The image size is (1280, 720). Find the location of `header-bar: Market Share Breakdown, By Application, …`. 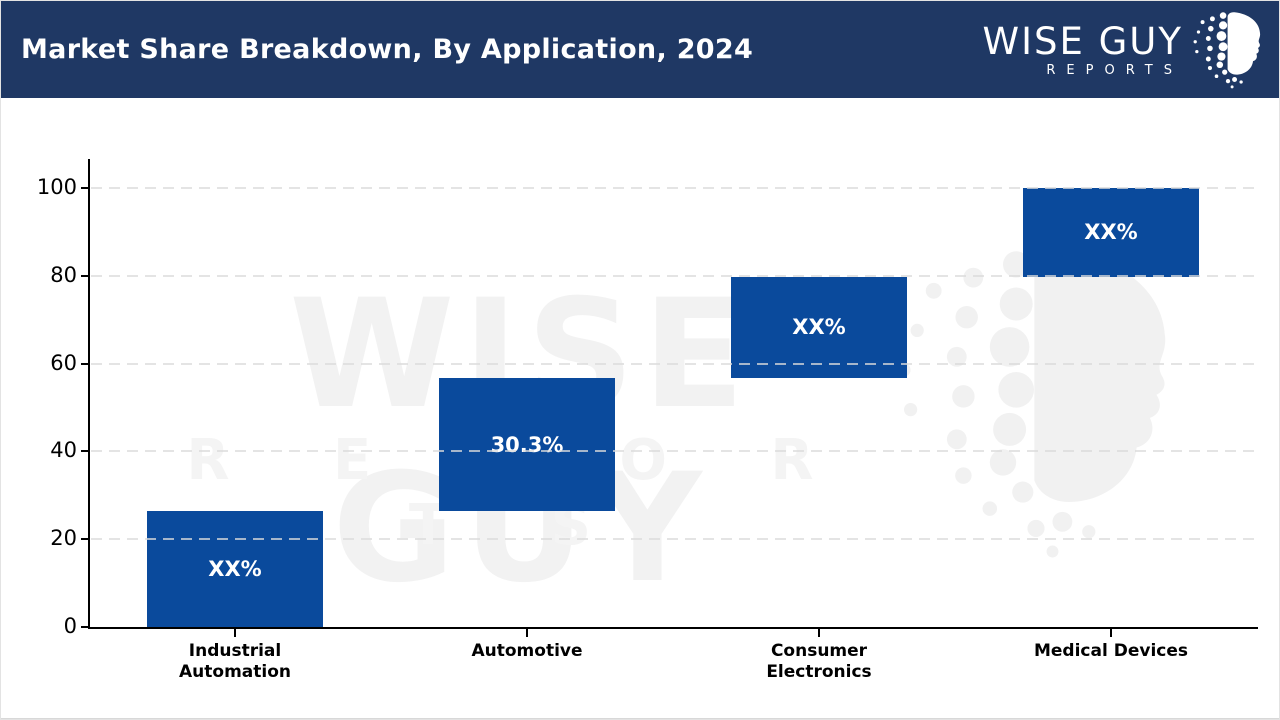

header-bar: Market Share Breakdown, By Application, … is located at coordinates (640, 49).